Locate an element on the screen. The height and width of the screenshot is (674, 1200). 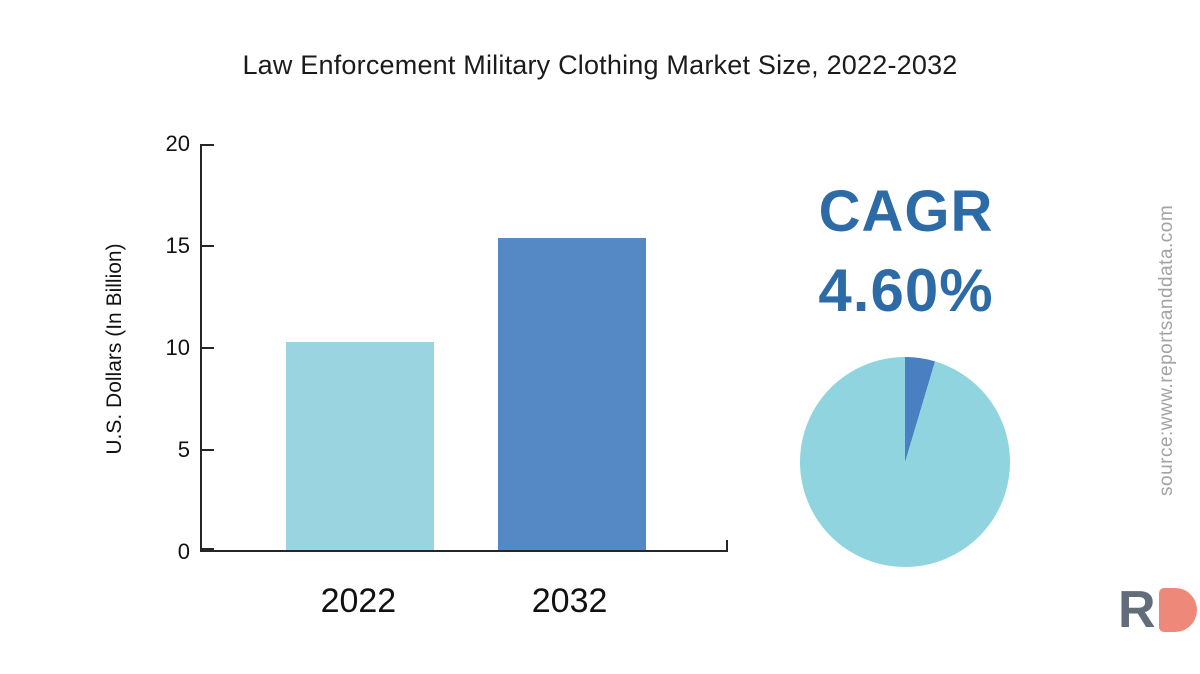
x-tick-label-2022: 2022 is located at coordinates (358, 601).